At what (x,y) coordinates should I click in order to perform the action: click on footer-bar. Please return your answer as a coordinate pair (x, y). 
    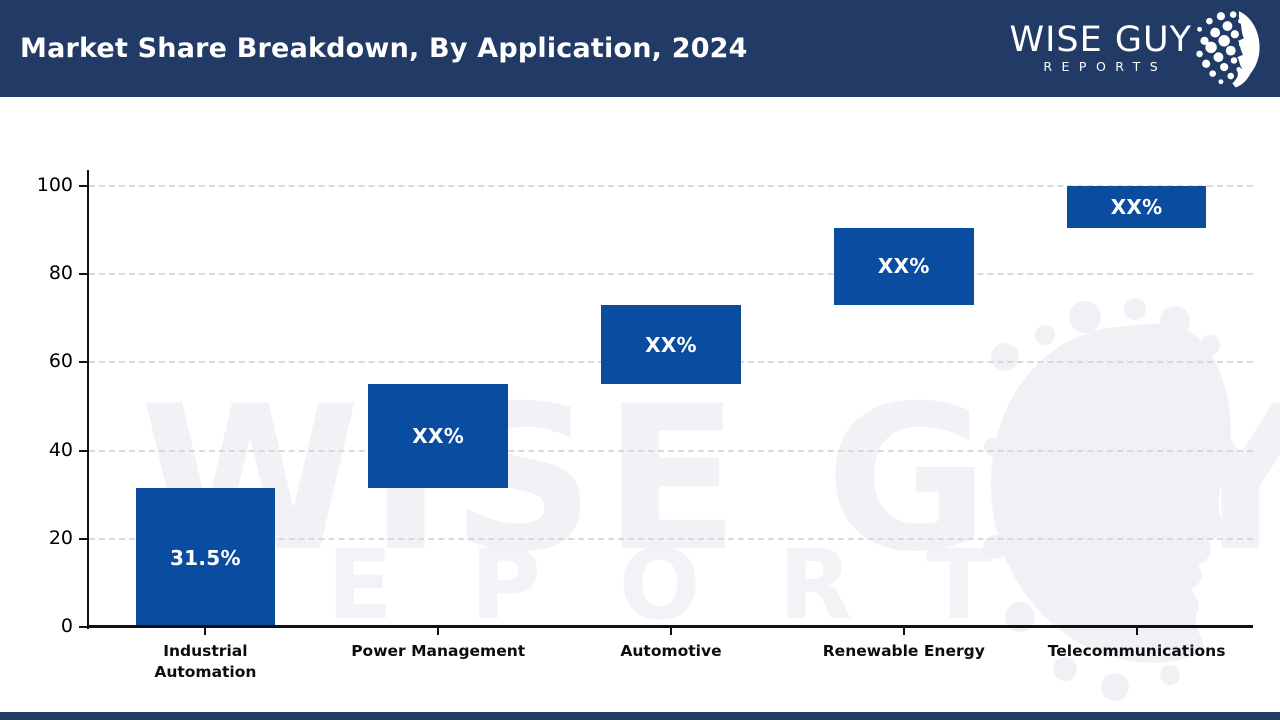
    Looking at the image, I should click on (640, 716).